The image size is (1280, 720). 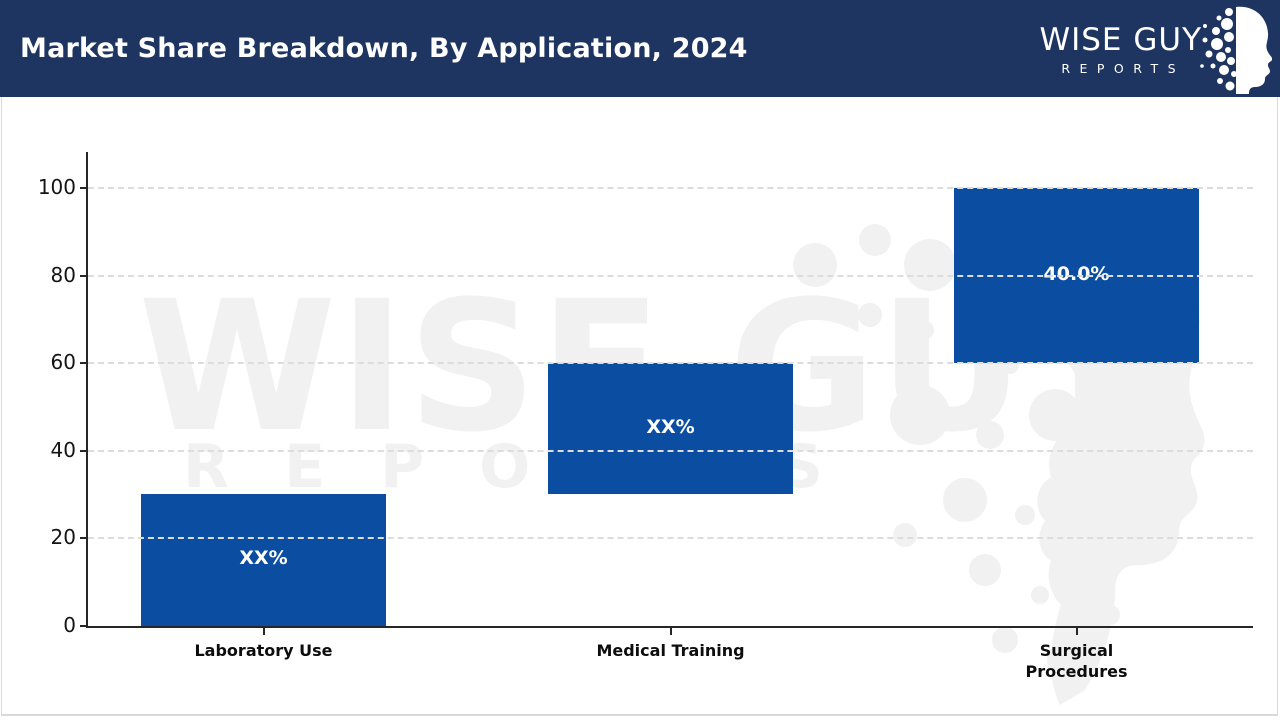 I want to click on y-tick-label: 80, so click(x=63, y=274).